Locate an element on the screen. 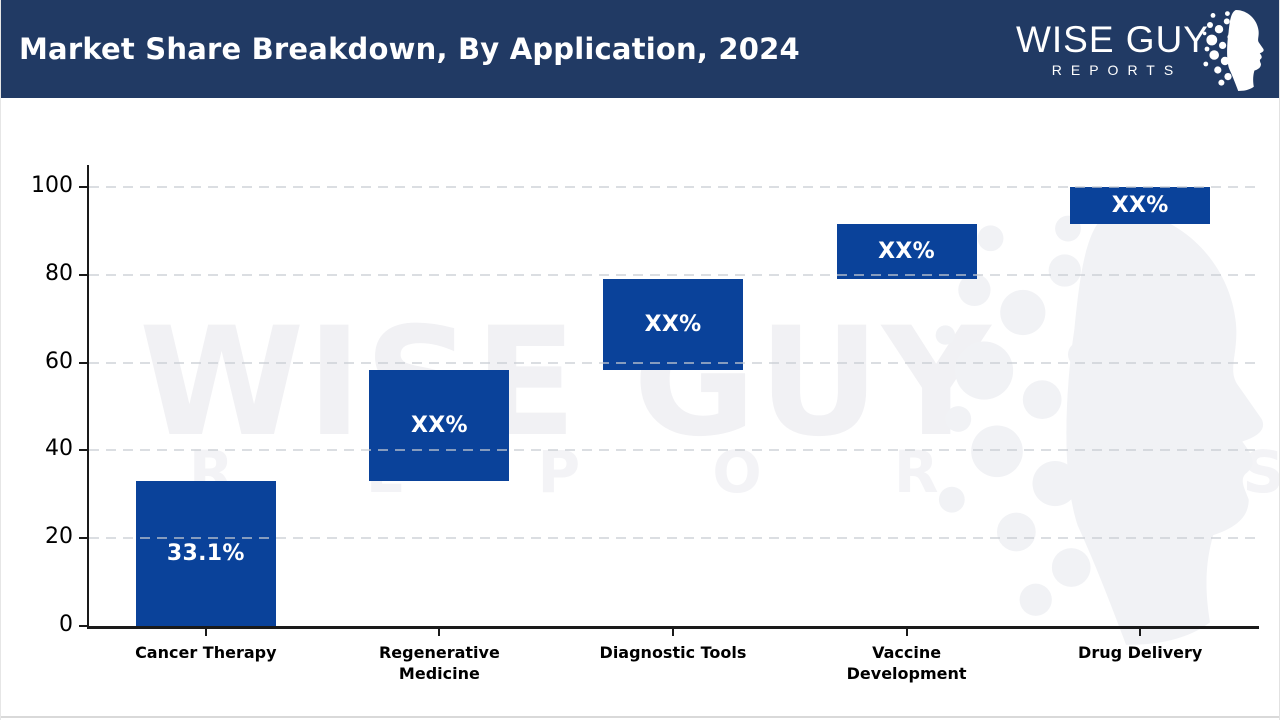 The width and height of the screenshot is (1280, 720). bar-value-label: 33.1% is located at coordinates (205, 553).